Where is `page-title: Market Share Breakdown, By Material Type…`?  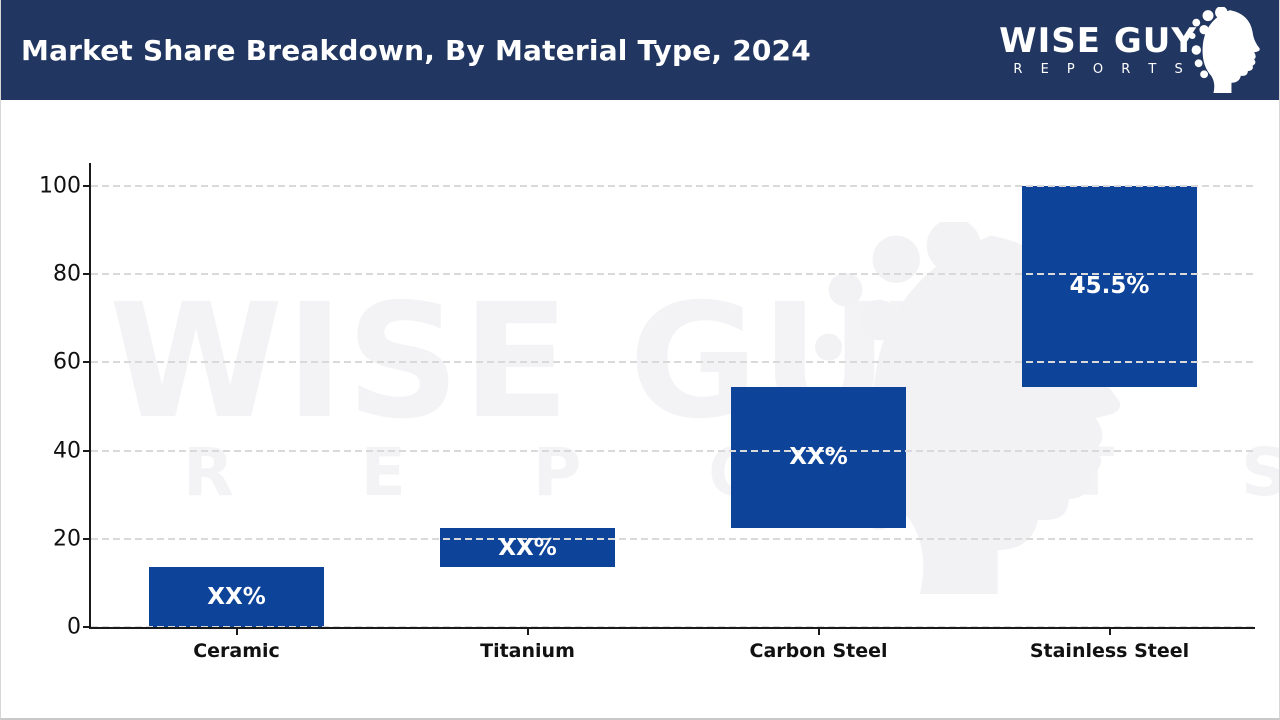 page-title: Market Share Breakdown, By Material Type… is located at coordinates (416, 50).